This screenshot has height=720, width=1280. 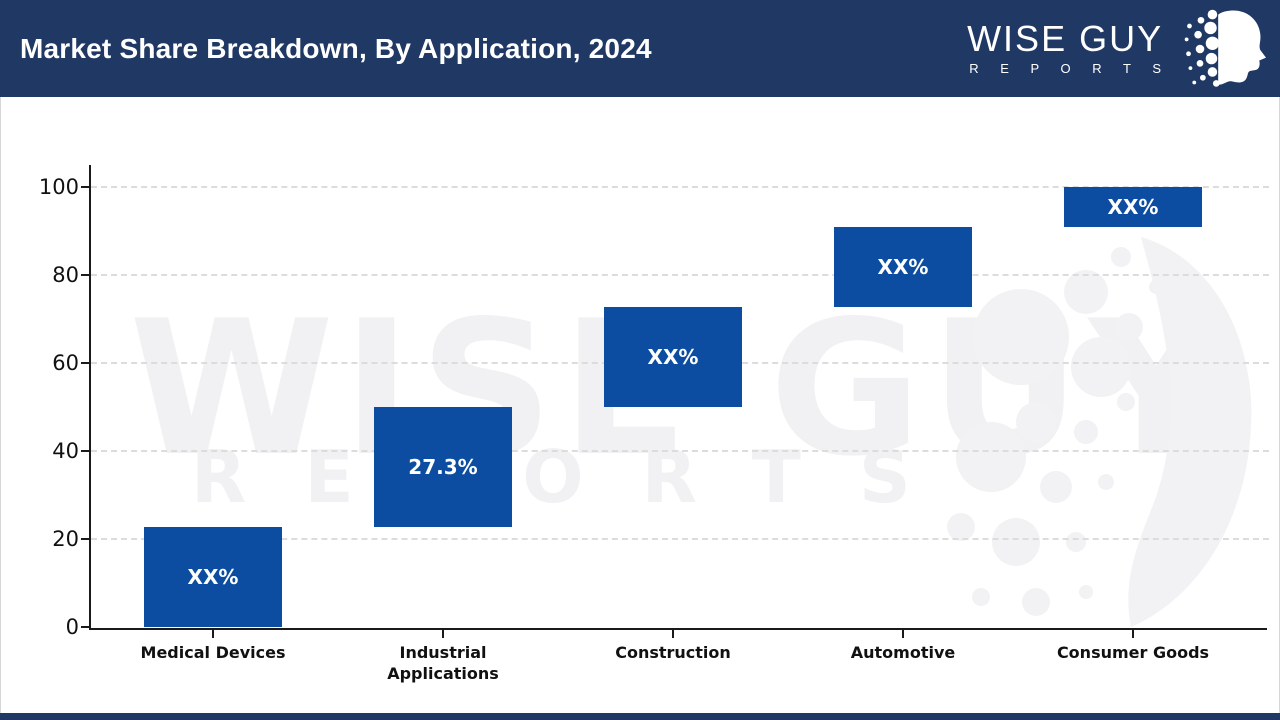 What do you see at coordinates (1225, 48) in the screenshot?
I see `face-profile-icon` at bounding box center [1225, 48].